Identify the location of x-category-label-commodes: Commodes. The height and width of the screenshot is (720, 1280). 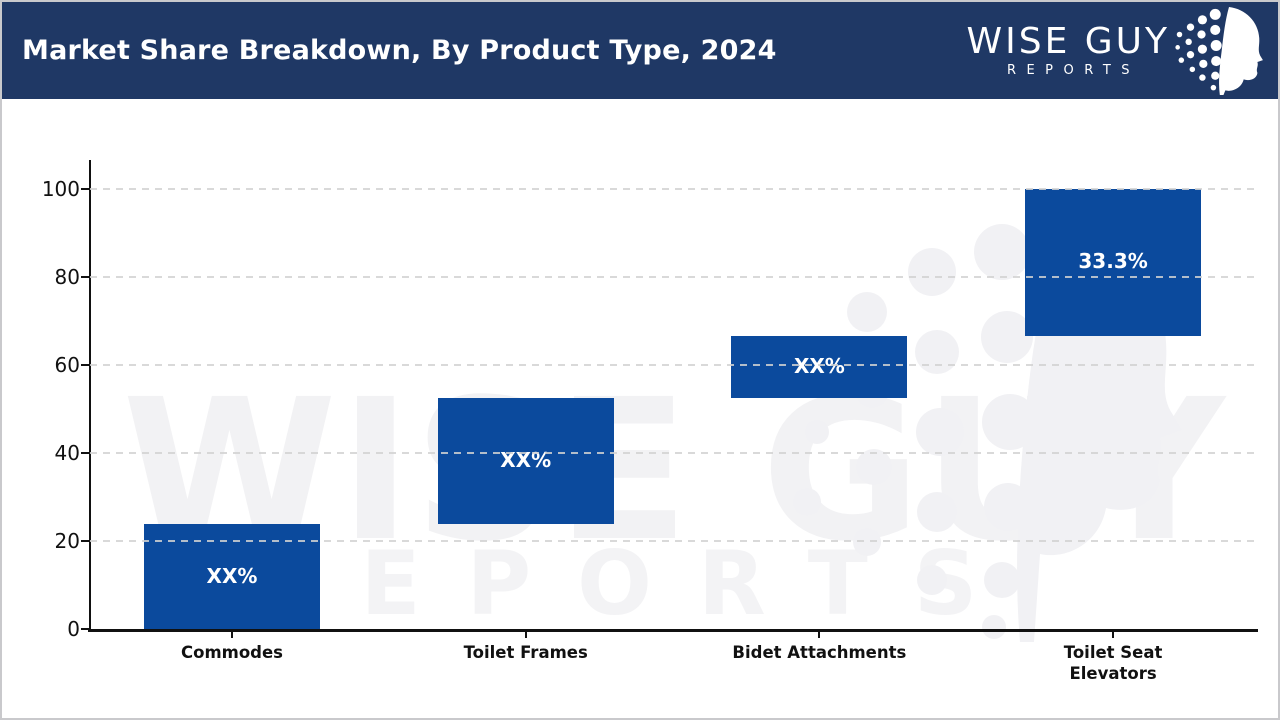
(232, 652).